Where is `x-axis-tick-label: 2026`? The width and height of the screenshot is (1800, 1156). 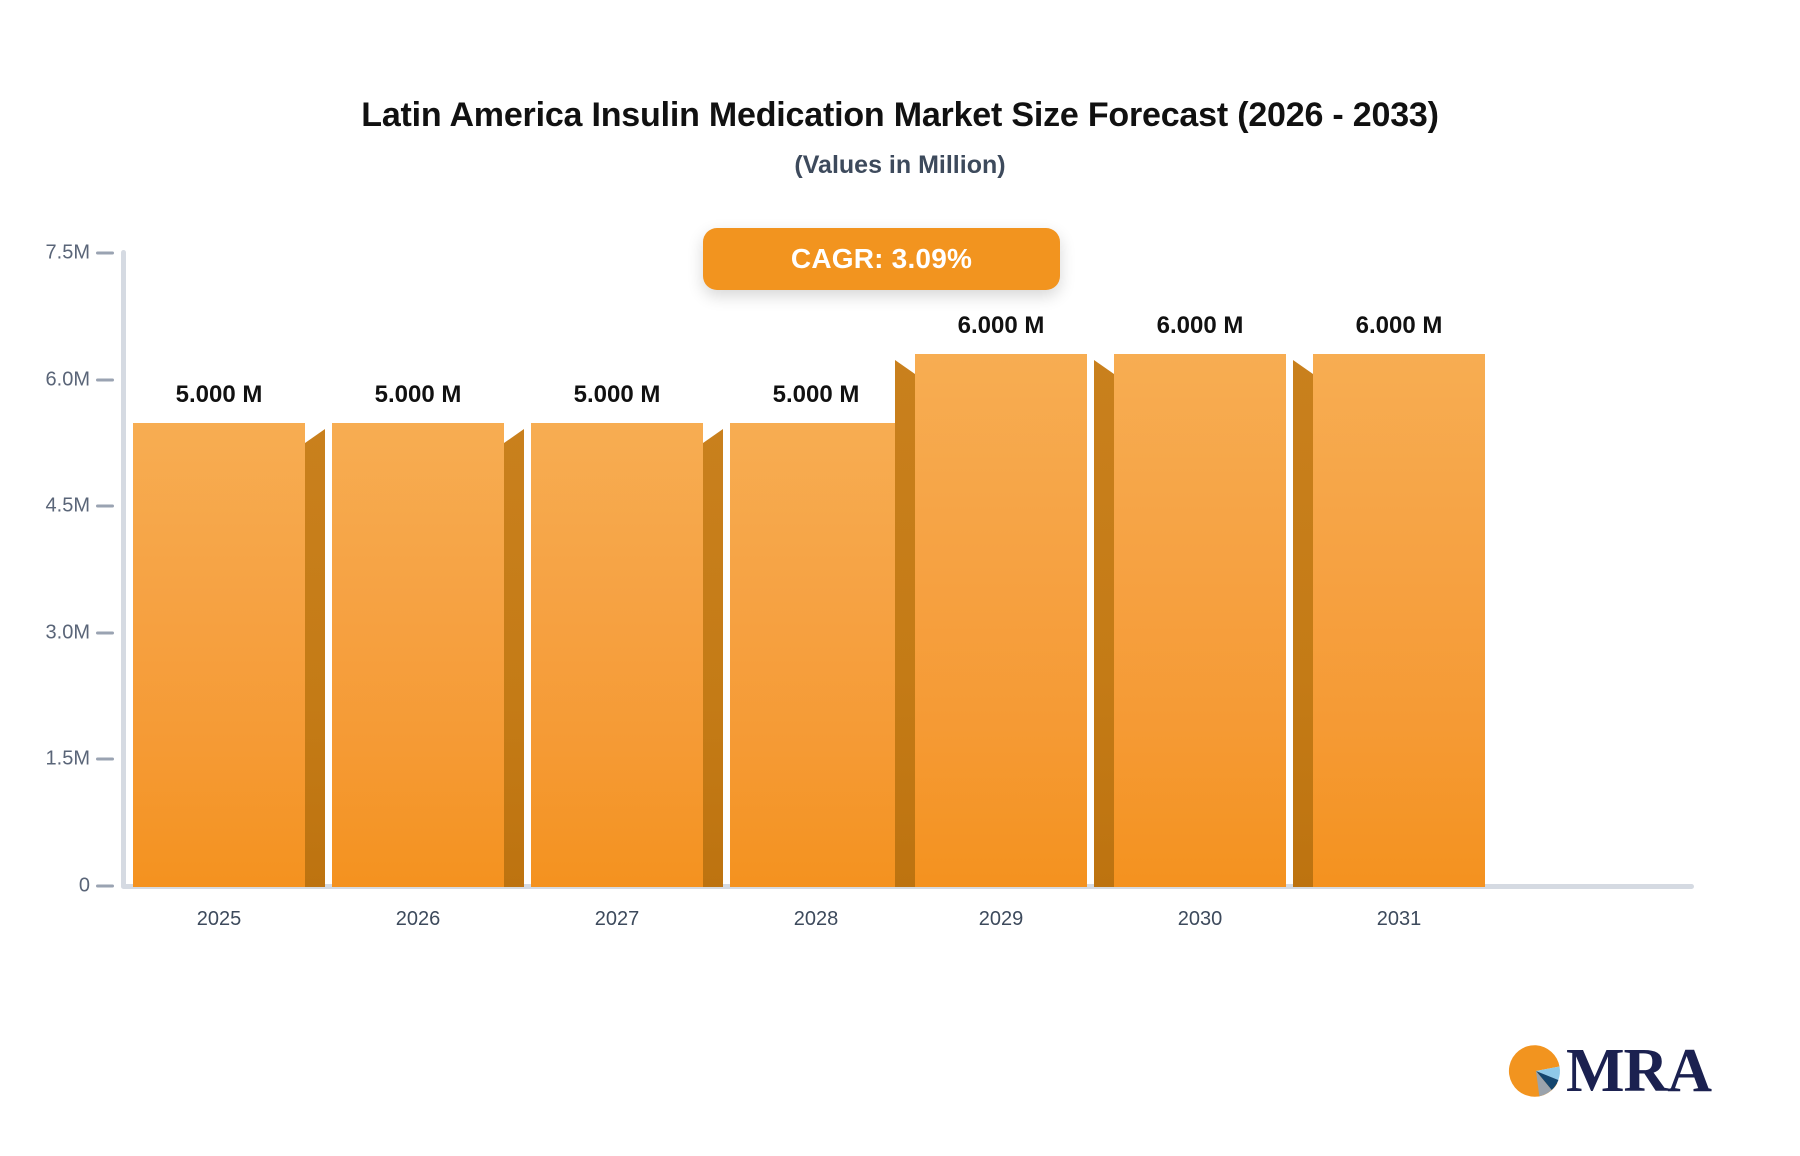 x-axis-tick-label: 2026 is located at coordinates (418, 919).